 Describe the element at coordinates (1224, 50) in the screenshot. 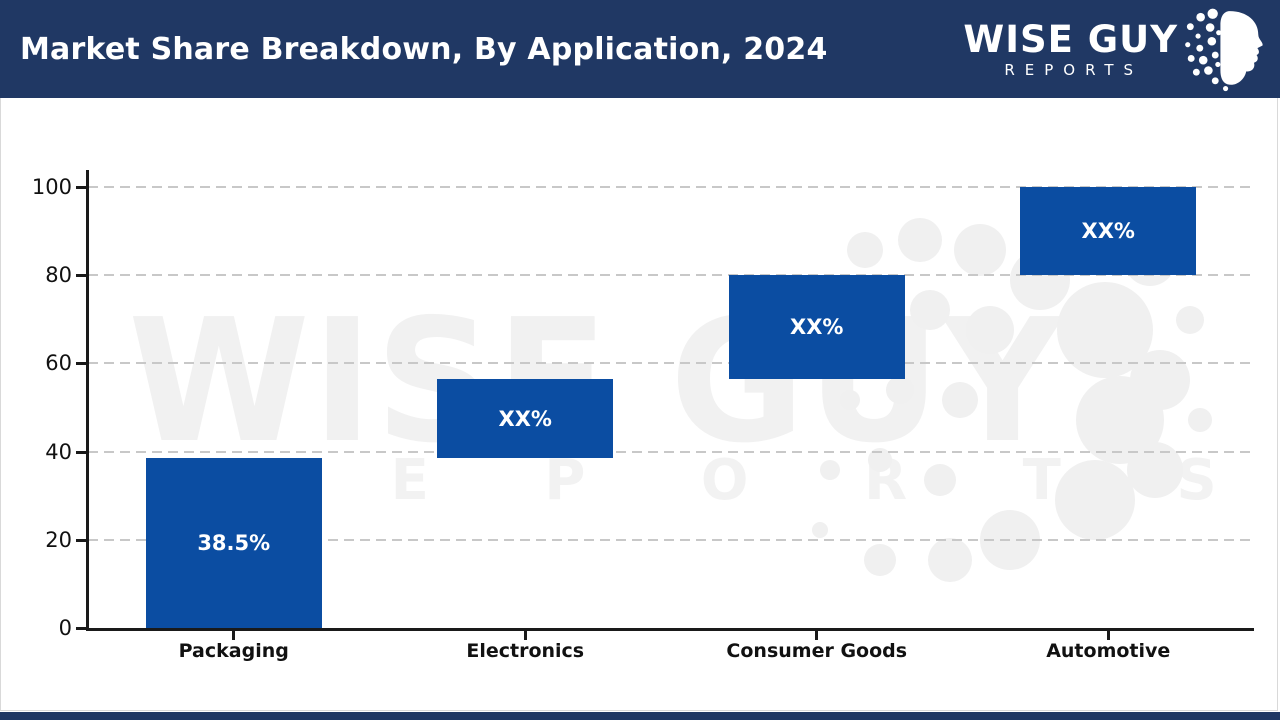

I see `wise-guy-head-icon` at that location.